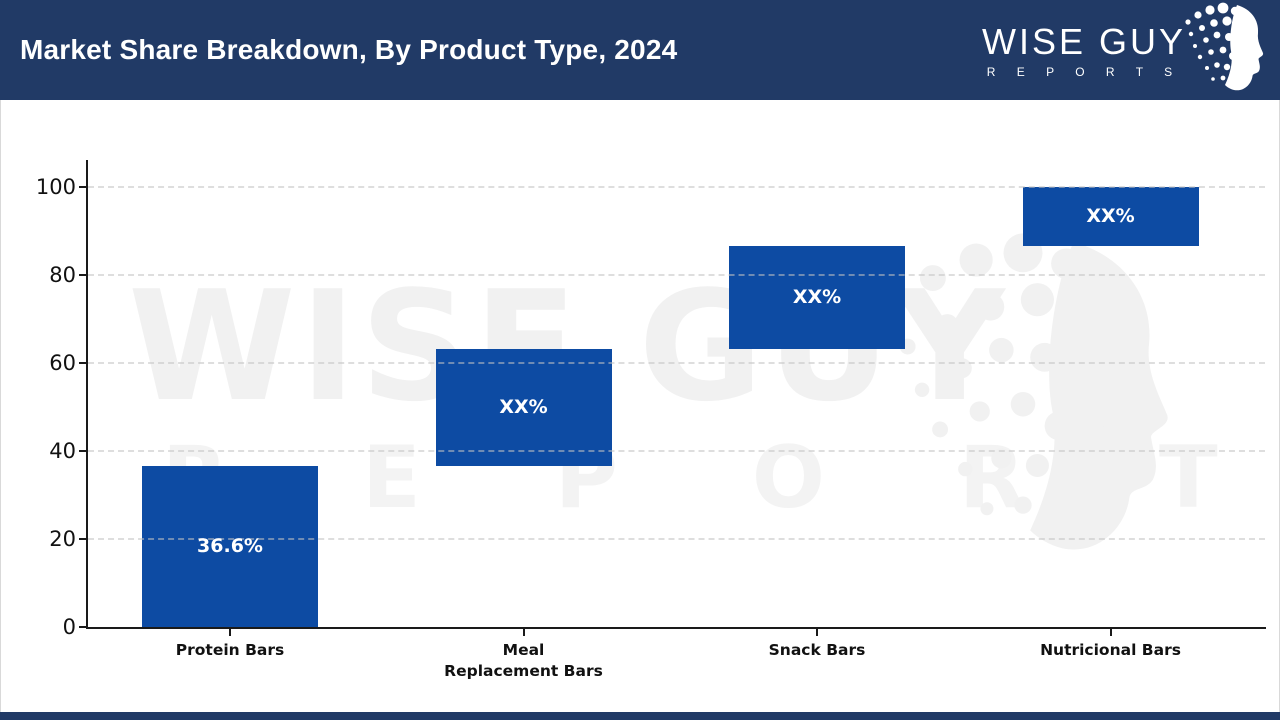 The image size is (1280, 720). I want to click on x-axis-line, so click(676, 628).